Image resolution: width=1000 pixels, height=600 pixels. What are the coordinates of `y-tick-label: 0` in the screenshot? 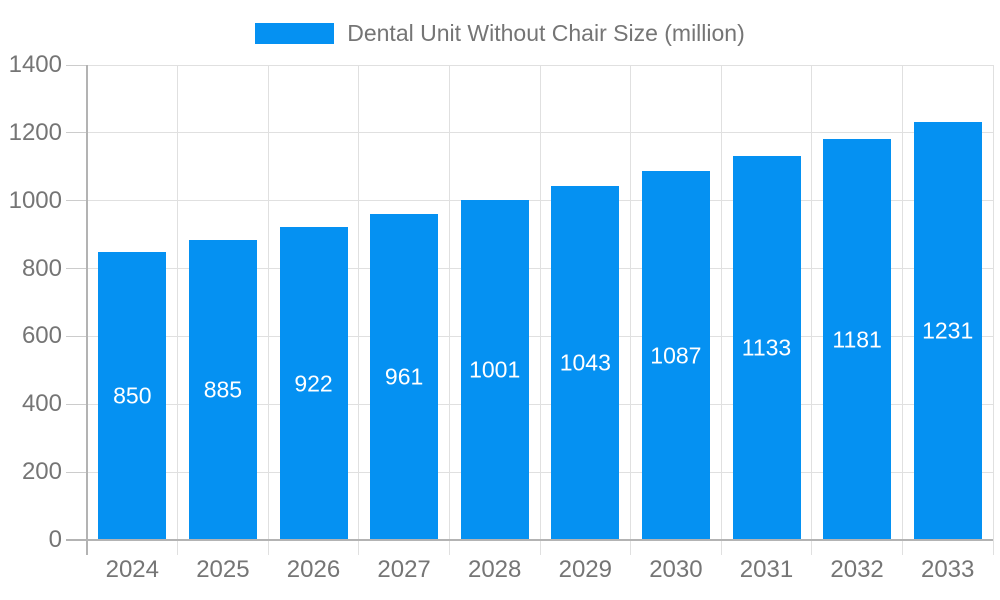 It's located at (55, 539).